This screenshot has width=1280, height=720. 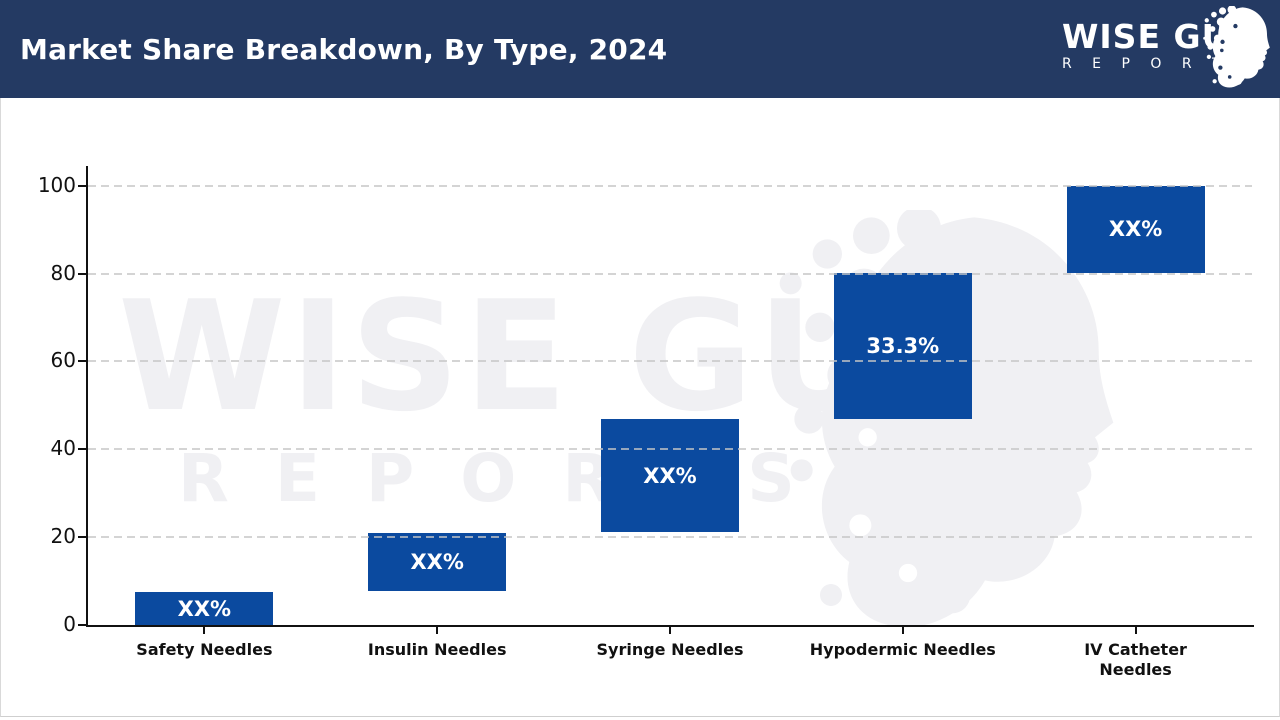 I want to click on y-axis-tick-label: 40, so click(x=63, y=448).